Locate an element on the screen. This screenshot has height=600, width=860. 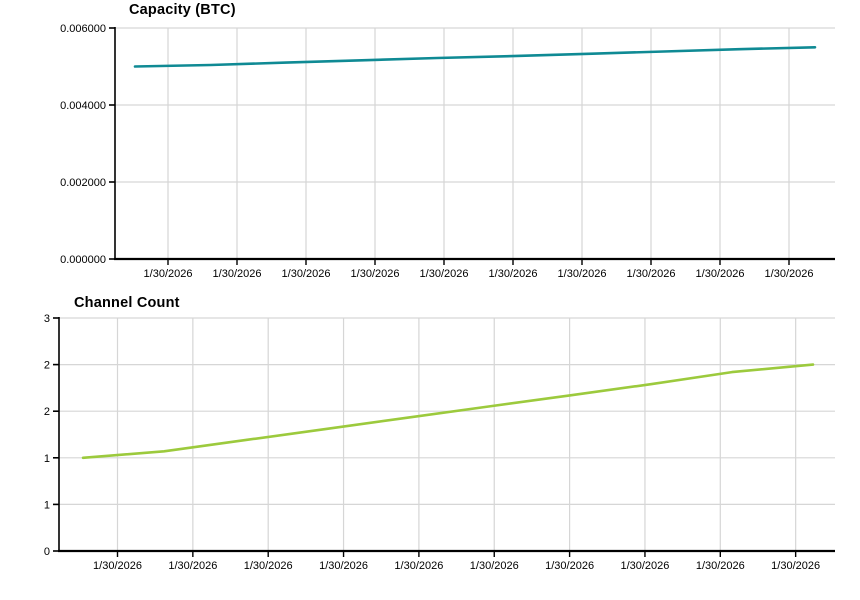
y-axis-tick-label: 3 is located at coordinates (47, 319).